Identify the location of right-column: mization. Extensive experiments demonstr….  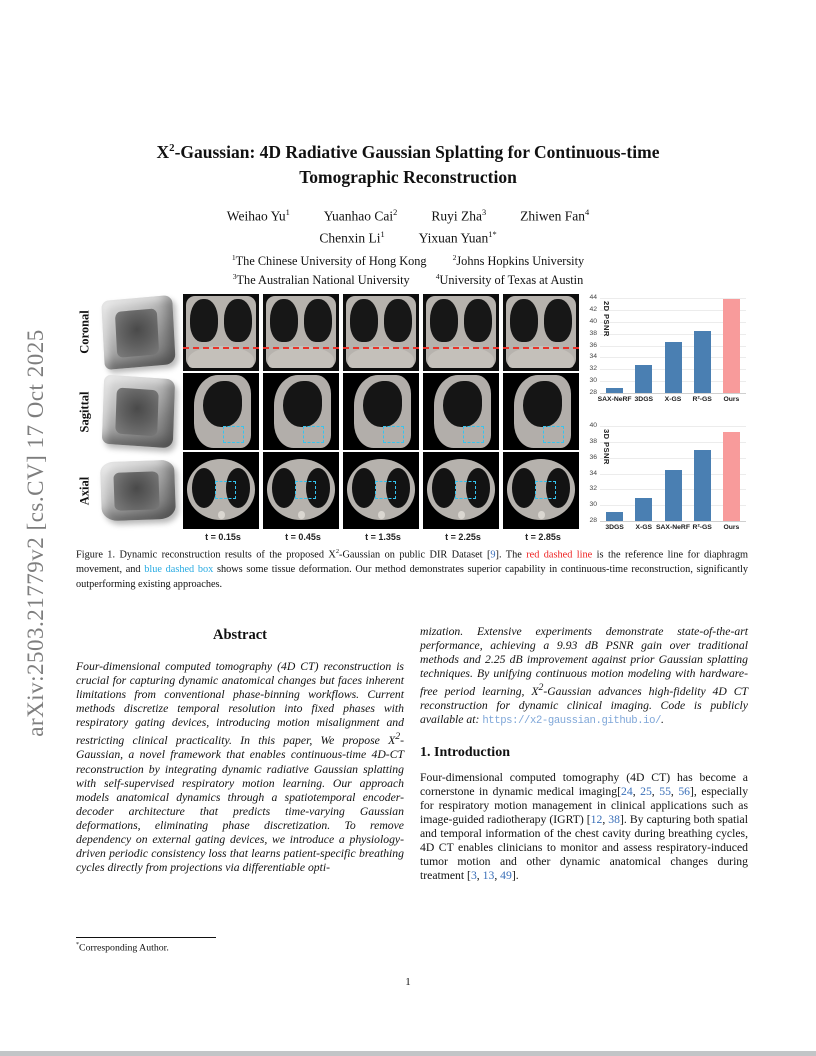
(584, 754).